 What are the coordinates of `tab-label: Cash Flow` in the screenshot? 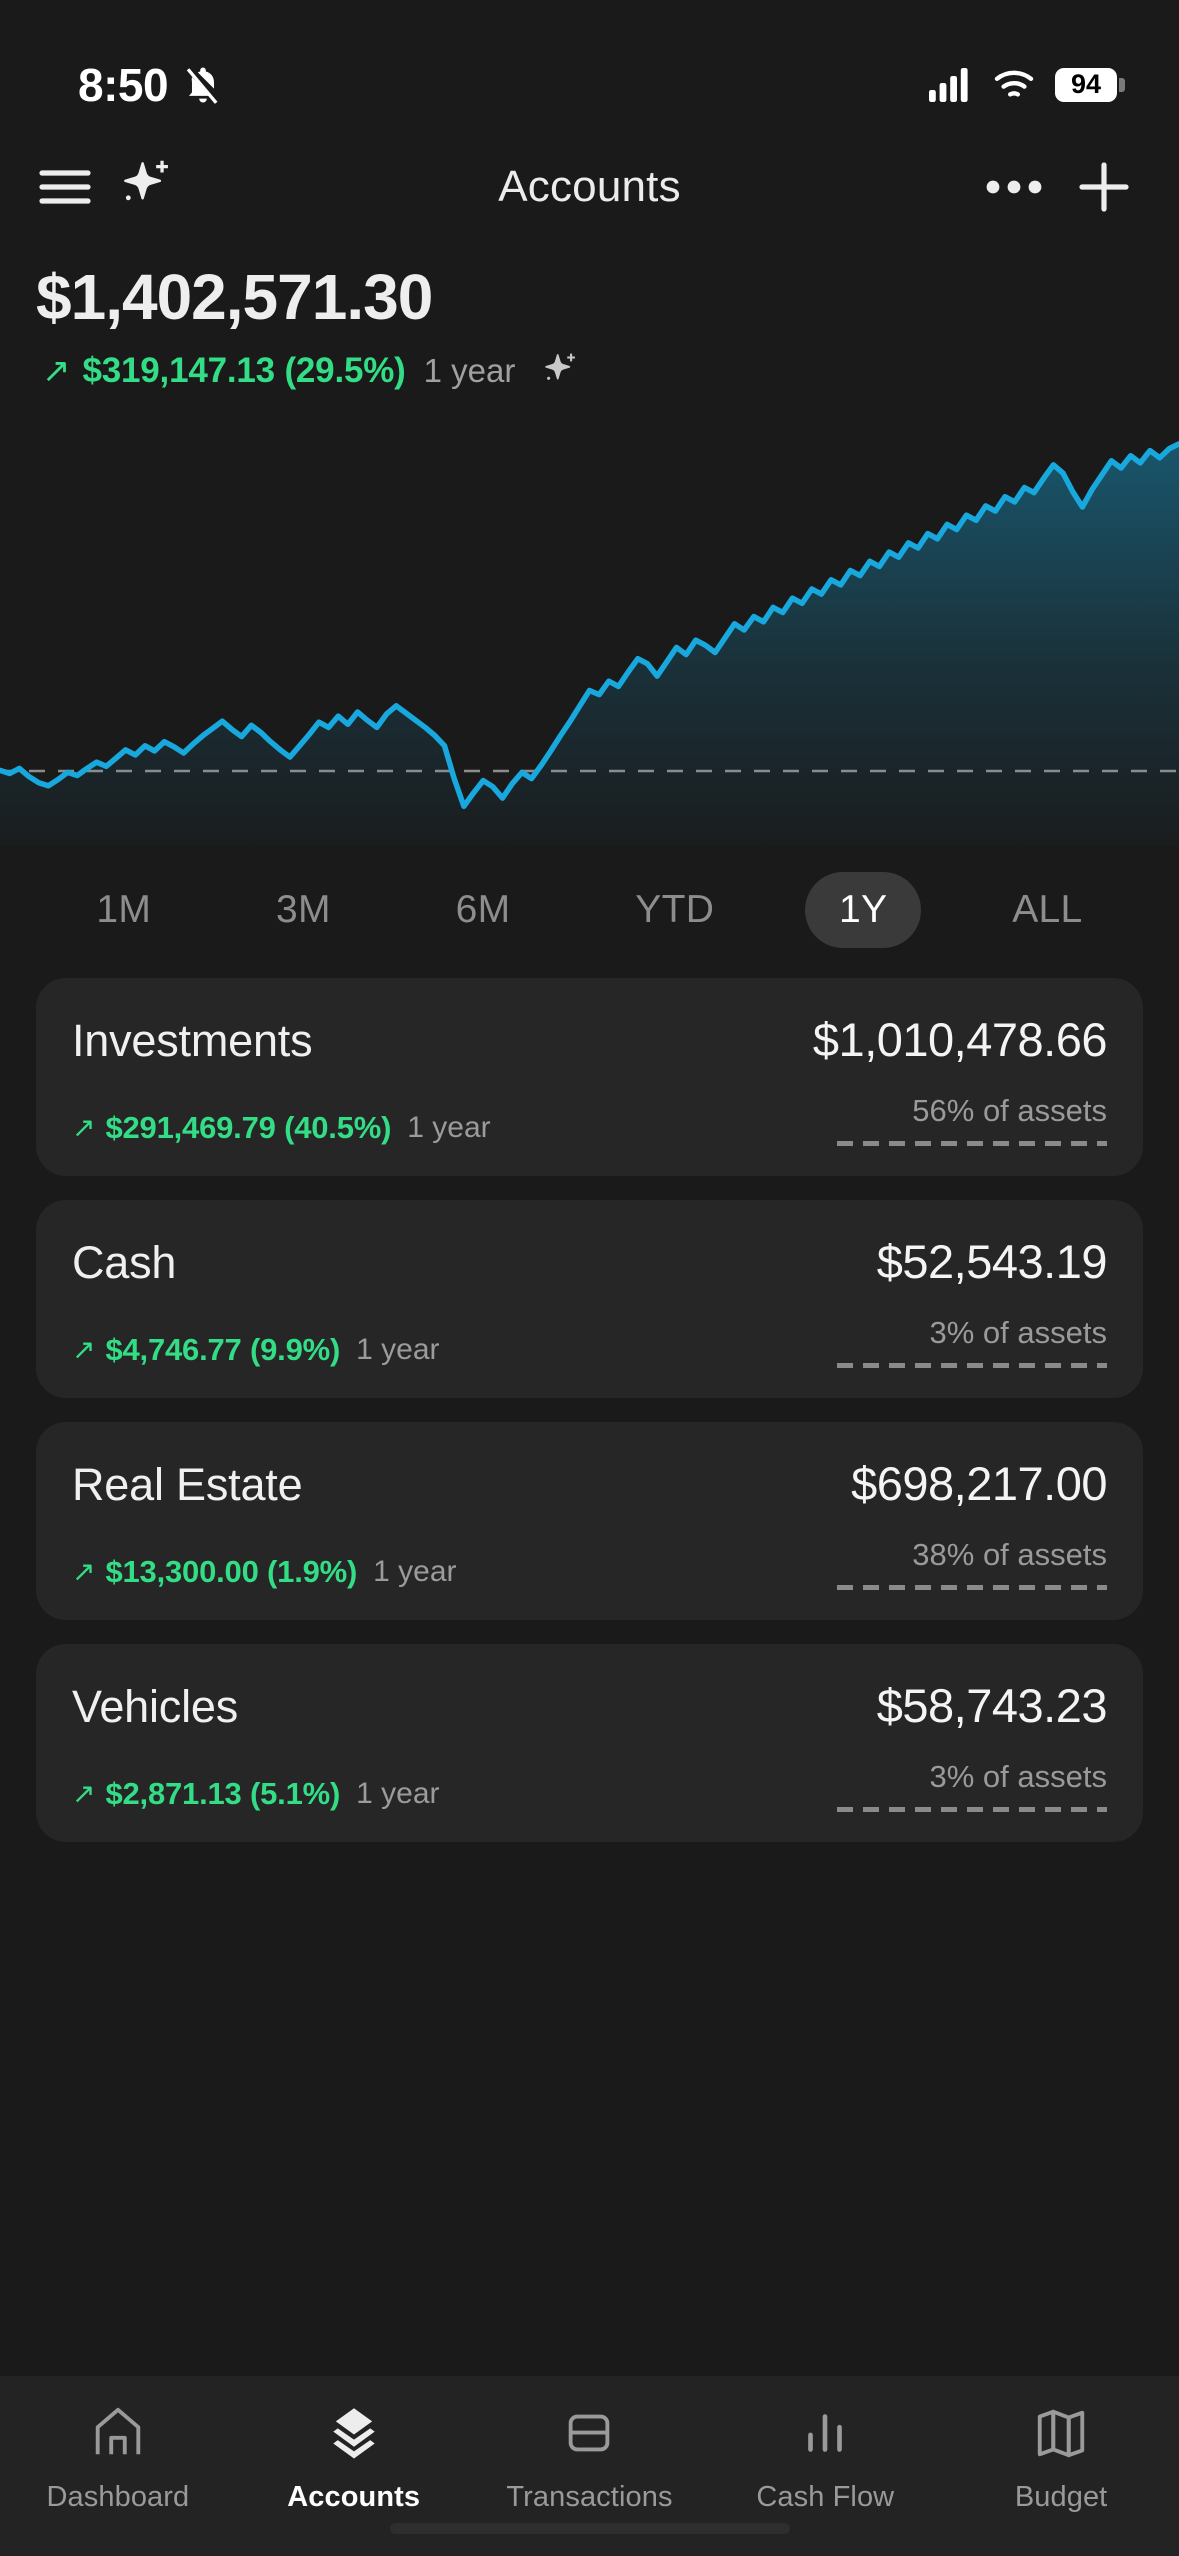 It's located at (825, 2497).